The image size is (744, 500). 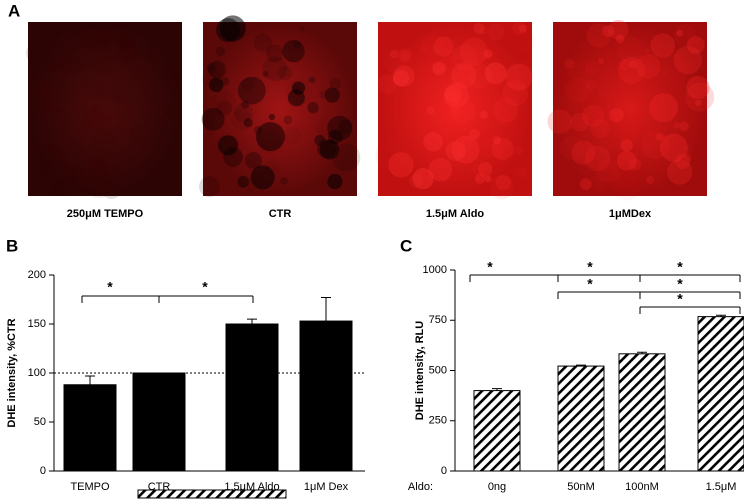 I want to click on image-caption: 250μM TEMPO, so click(x=105, y=214).